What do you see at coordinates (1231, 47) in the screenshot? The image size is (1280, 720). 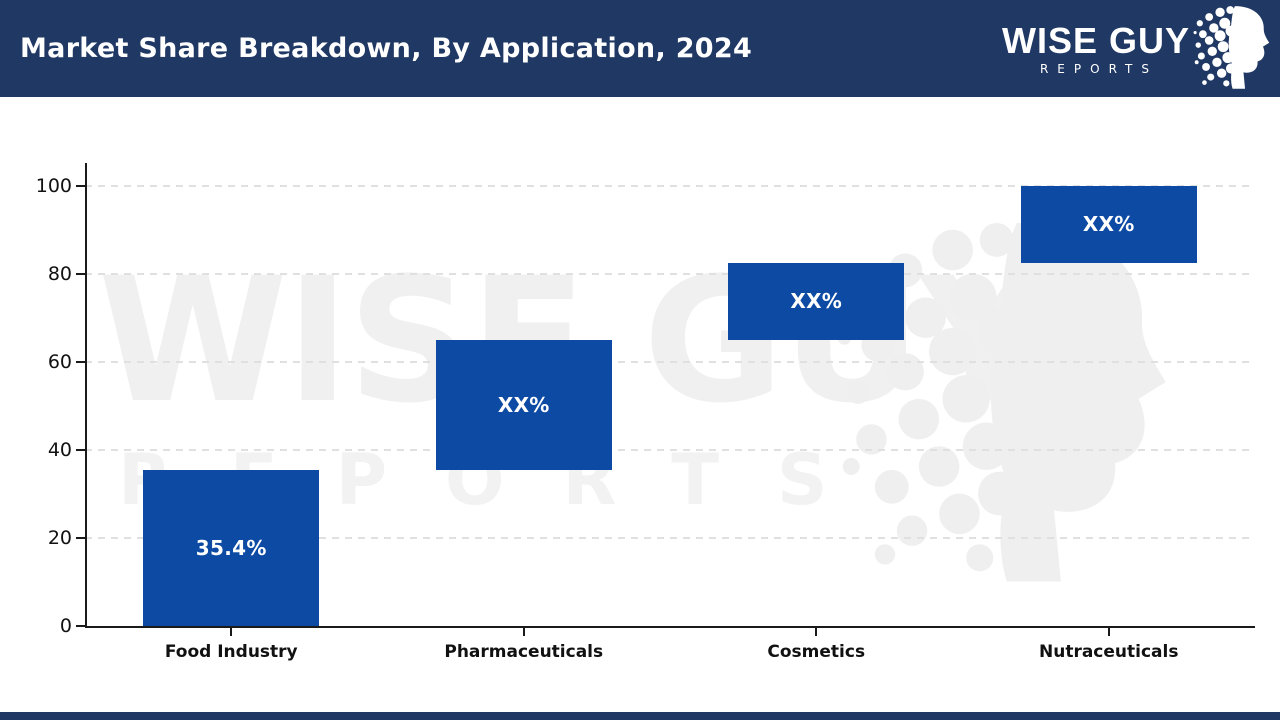 I see `logo-face-icon` at bounding box center [1231, 47].